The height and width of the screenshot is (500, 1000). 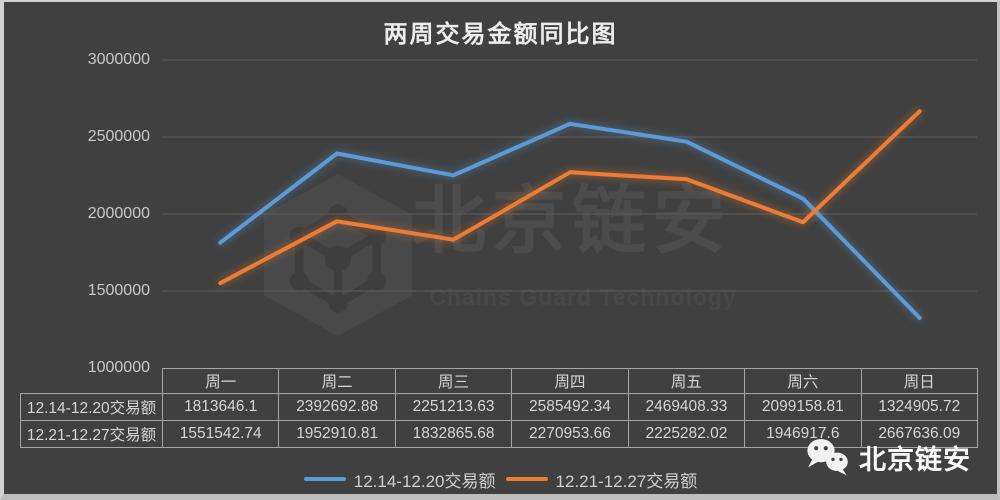 I want to click on y-tick-label: 3000000, so click(x=118, y=59).